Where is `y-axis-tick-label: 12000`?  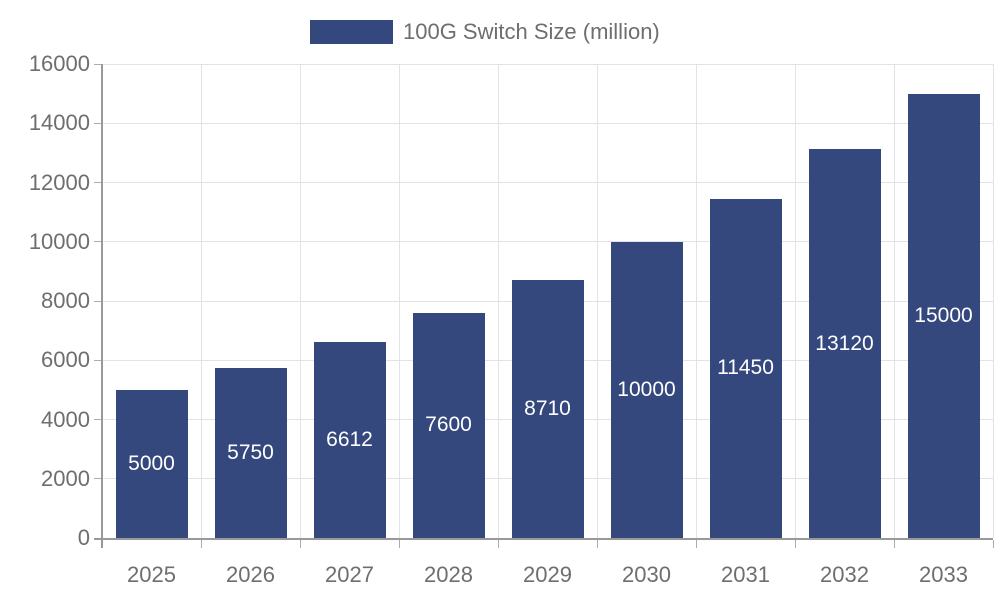 y-axis-tick-label: 12000 is located at coordinates (59, 182).